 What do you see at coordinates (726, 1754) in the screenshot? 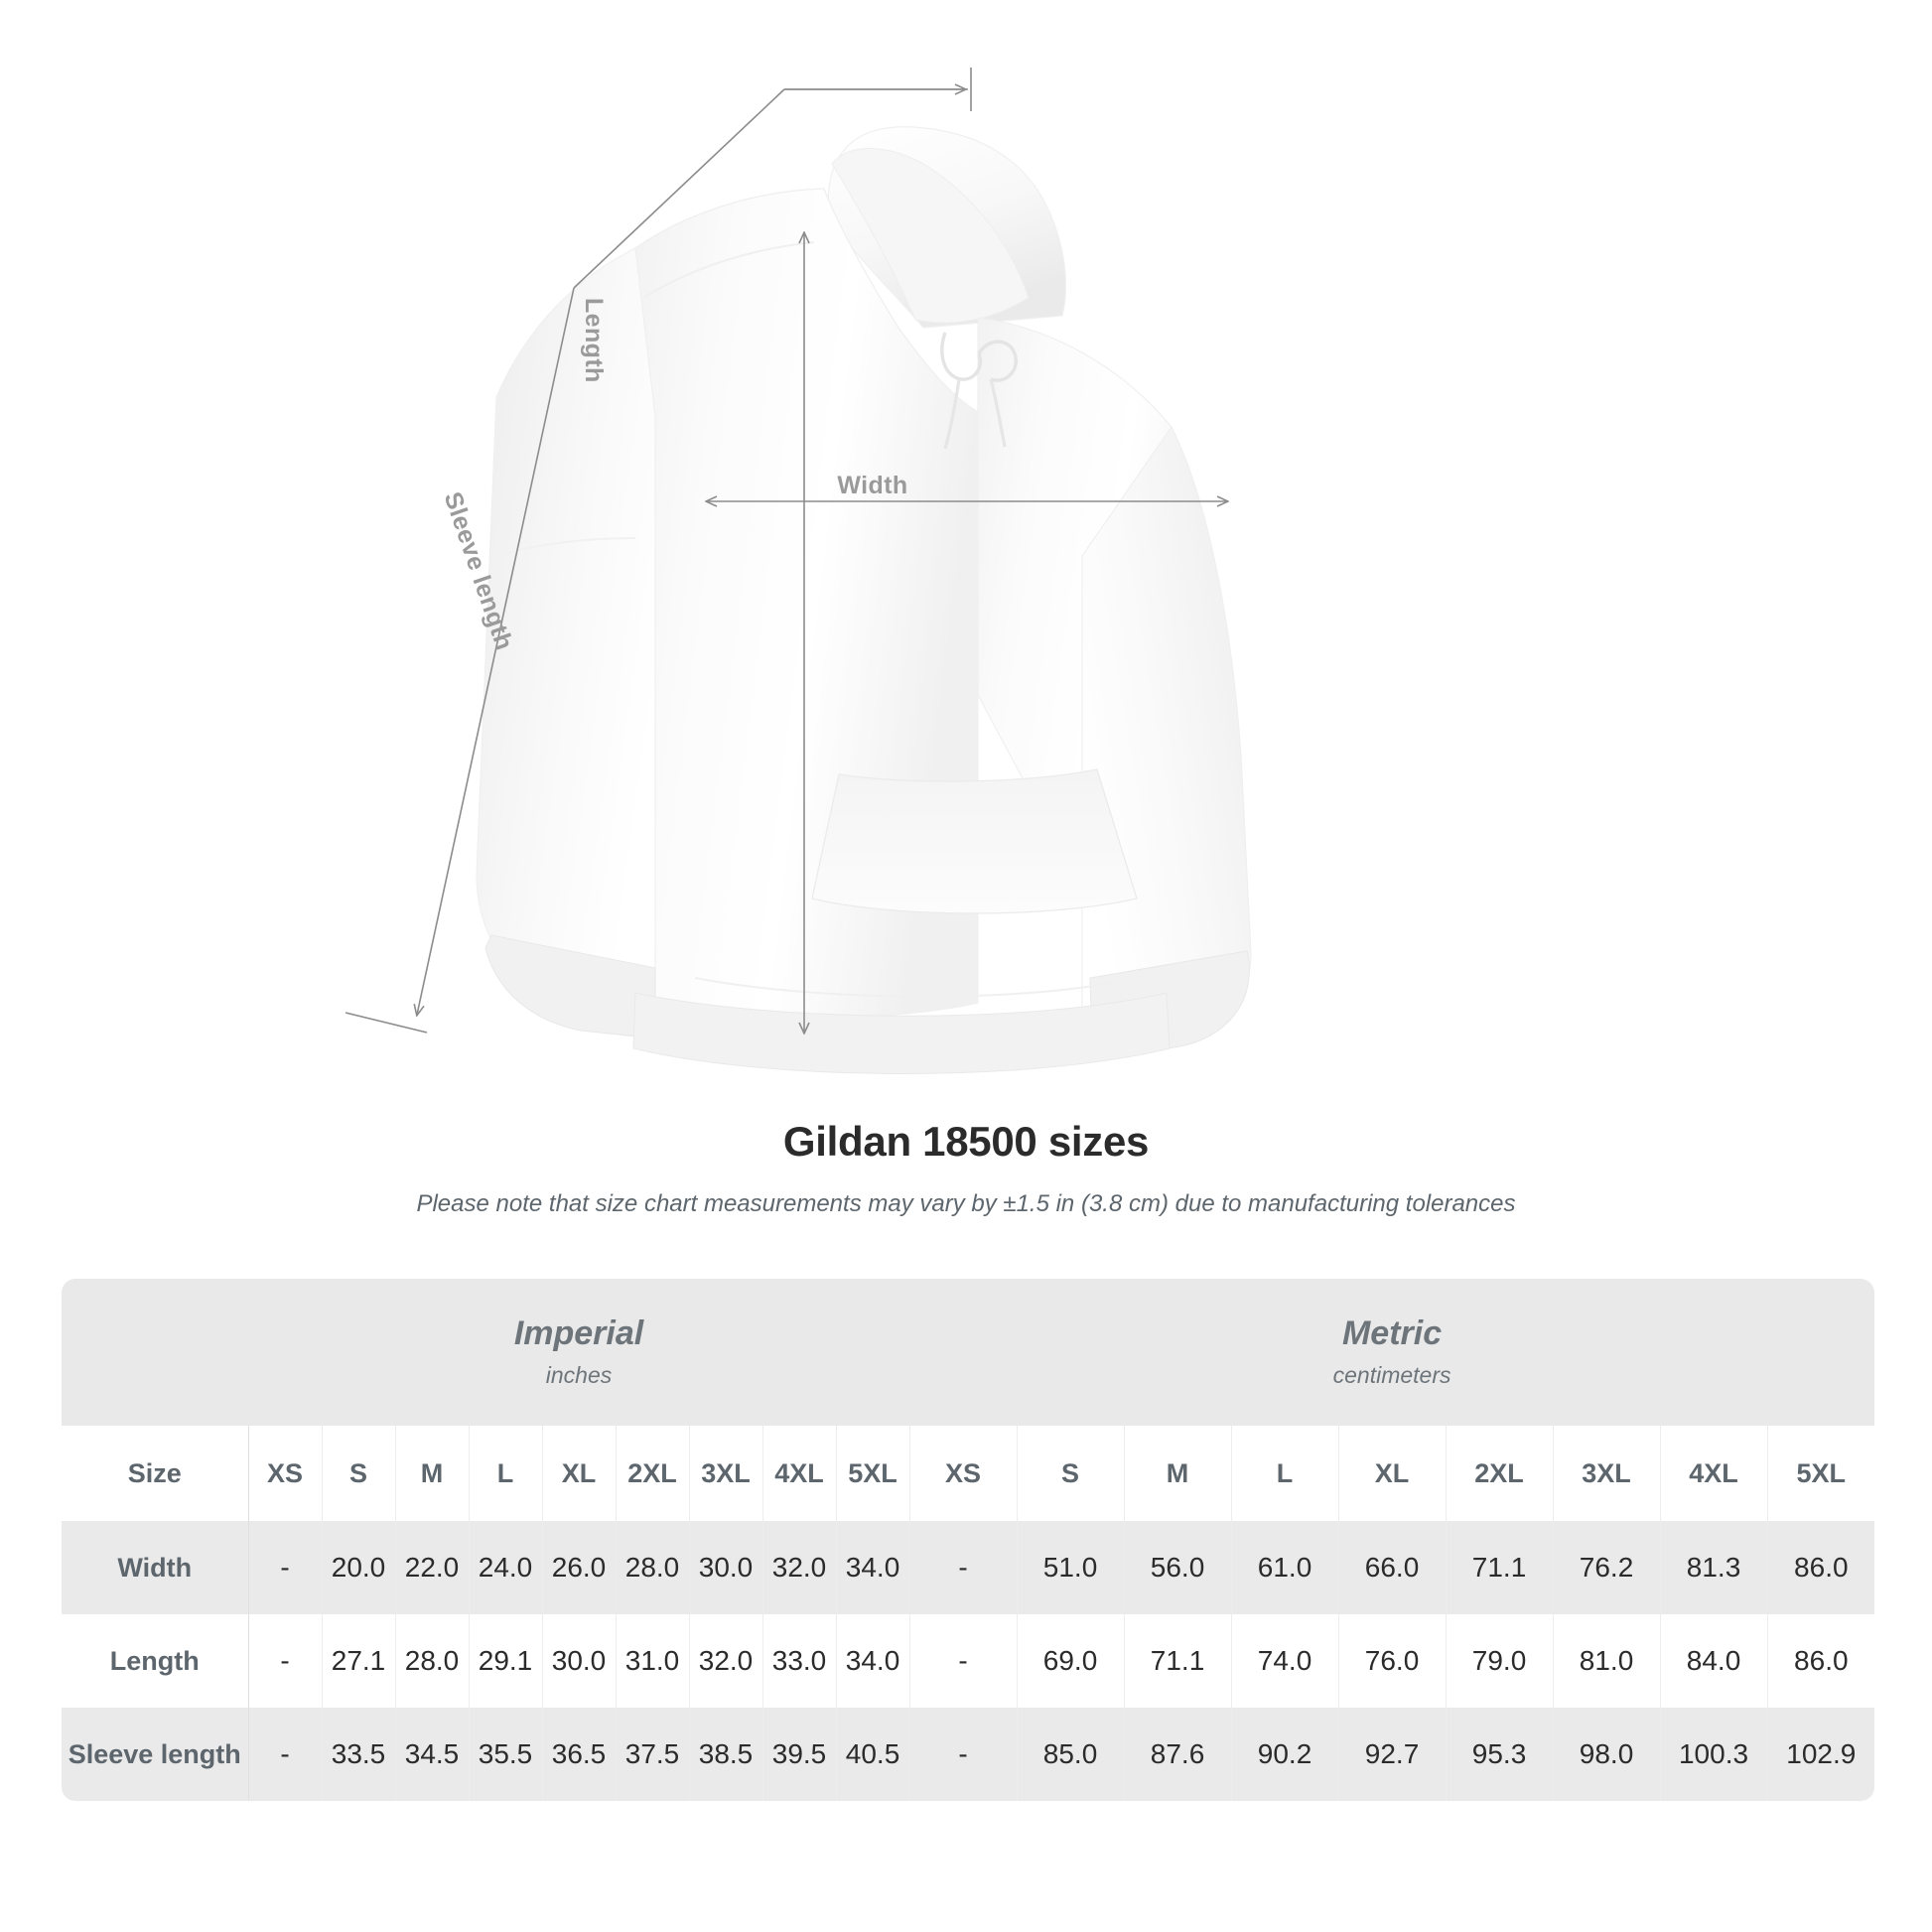
I see `cell-sleeve-imperial-3xl: 38.5` at bounding box center [726, 1754].